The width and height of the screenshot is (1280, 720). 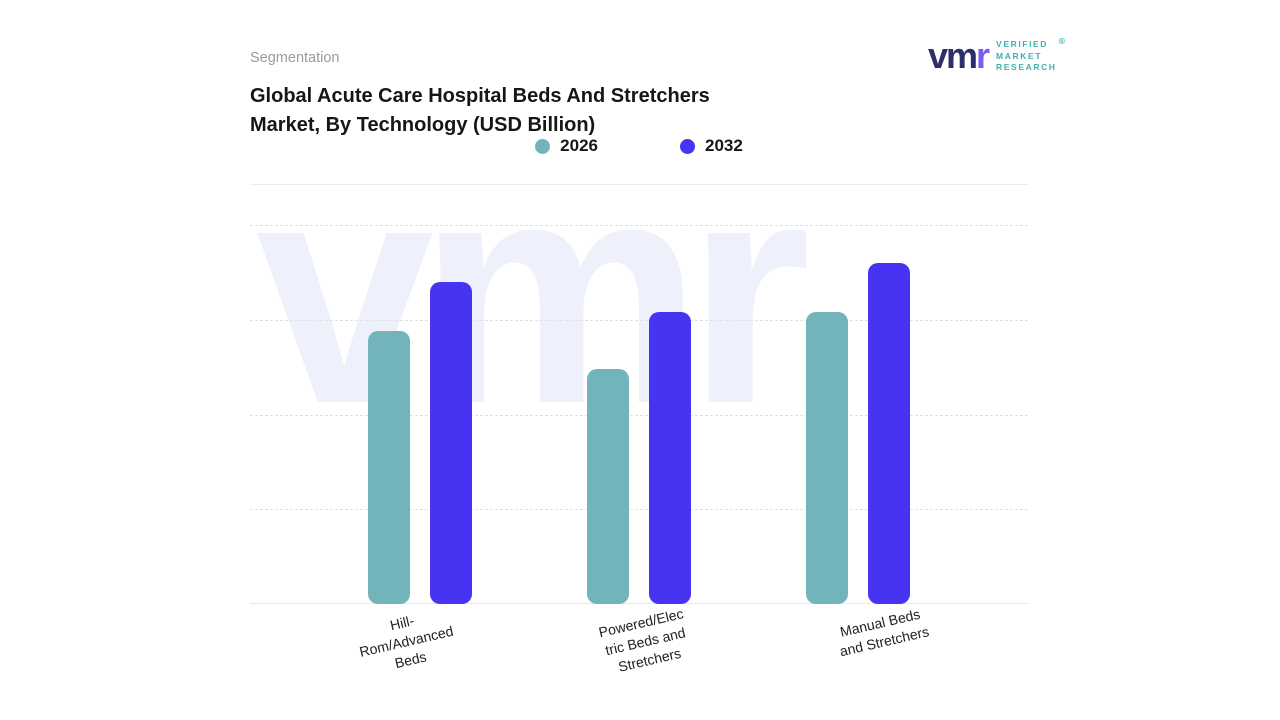 I want to click on legend-item-2032: 2032, so click(x=711, y=146).